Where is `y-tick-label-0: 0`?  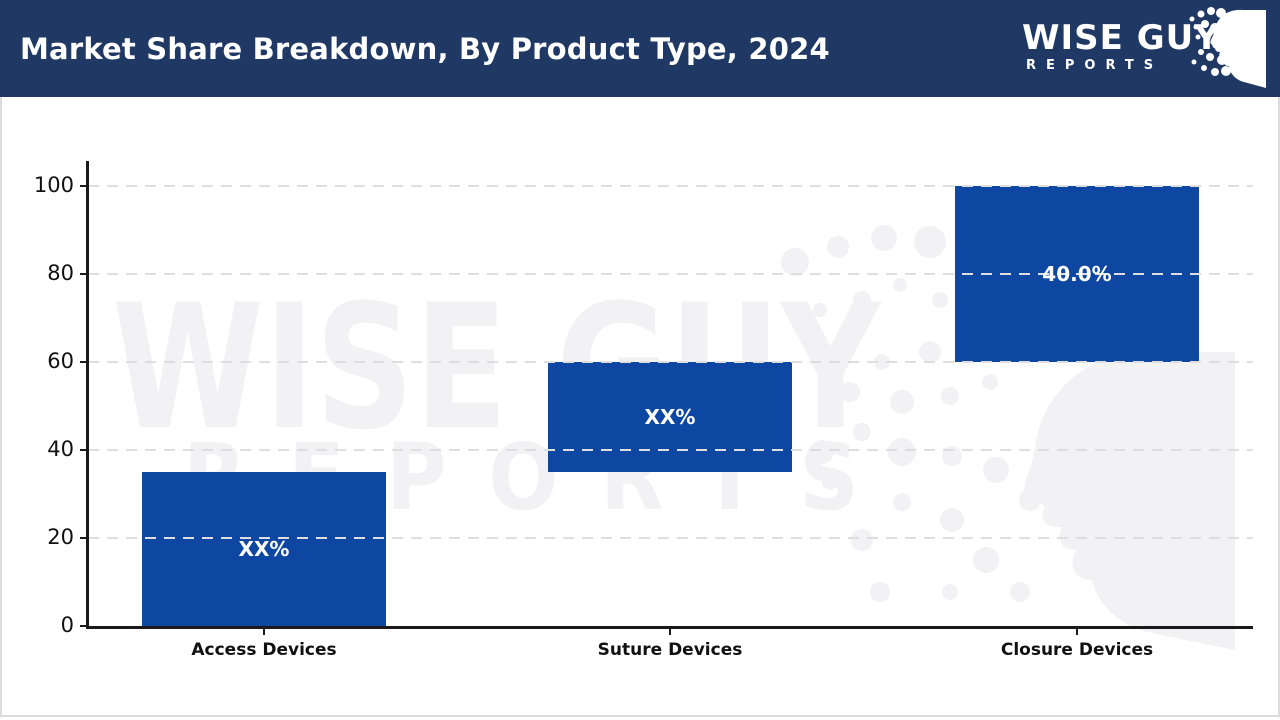
y-tick-label-0: 0 is located at coordinates (67, 625).